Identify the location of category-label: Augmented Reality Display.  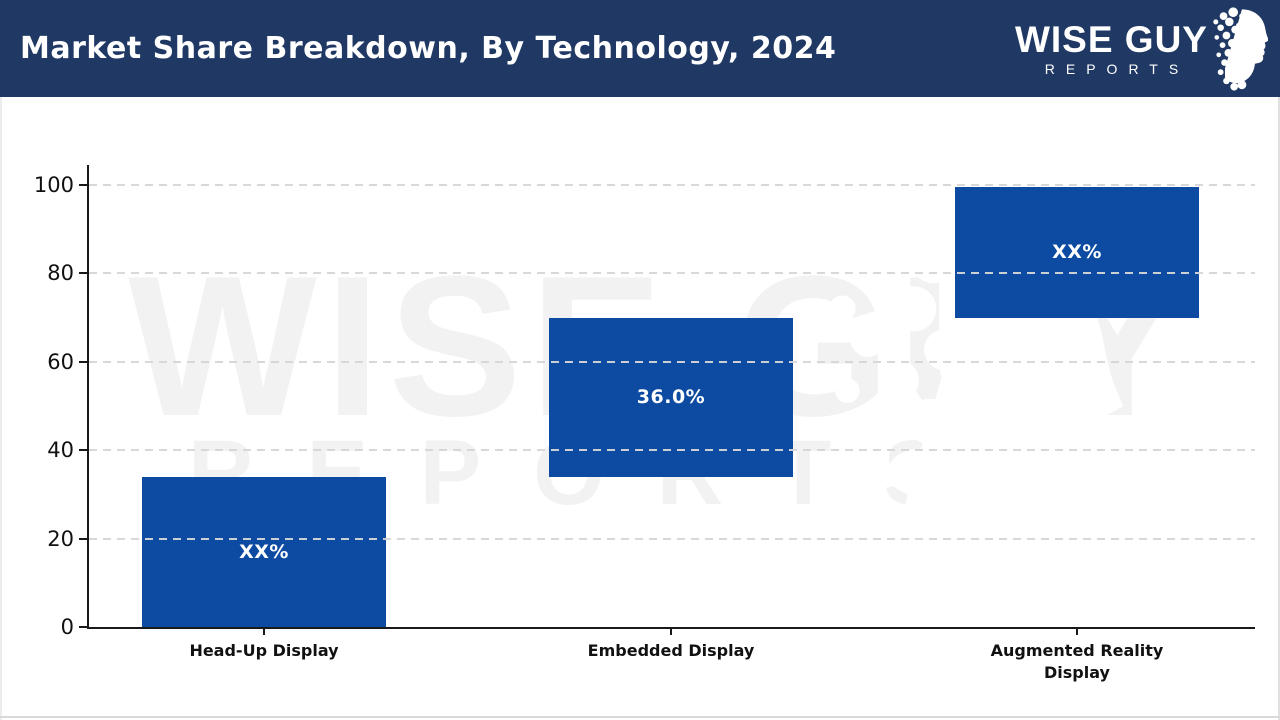
(1077, 661).